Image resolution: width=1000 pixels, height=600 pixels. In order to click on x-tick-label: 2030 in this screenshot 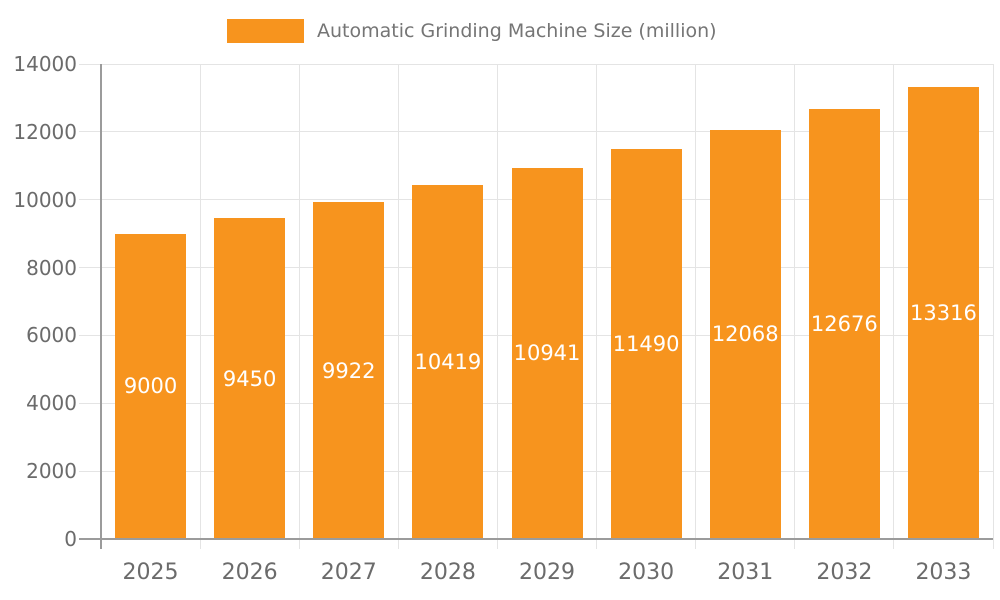, I will do `click(646, 572)`.